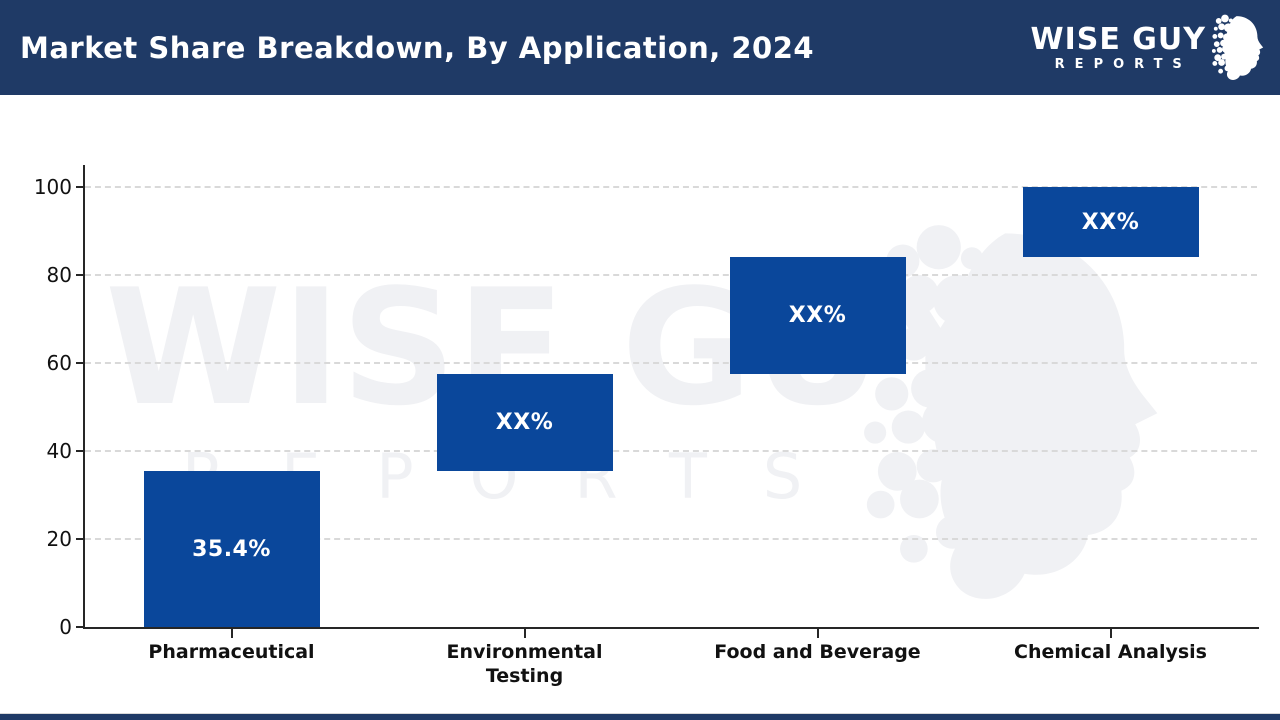  What do you see at coordinates (52, 187) in the screenshot?
I see `y-axis-tick-label: 100` at bounding box center [52, 187].